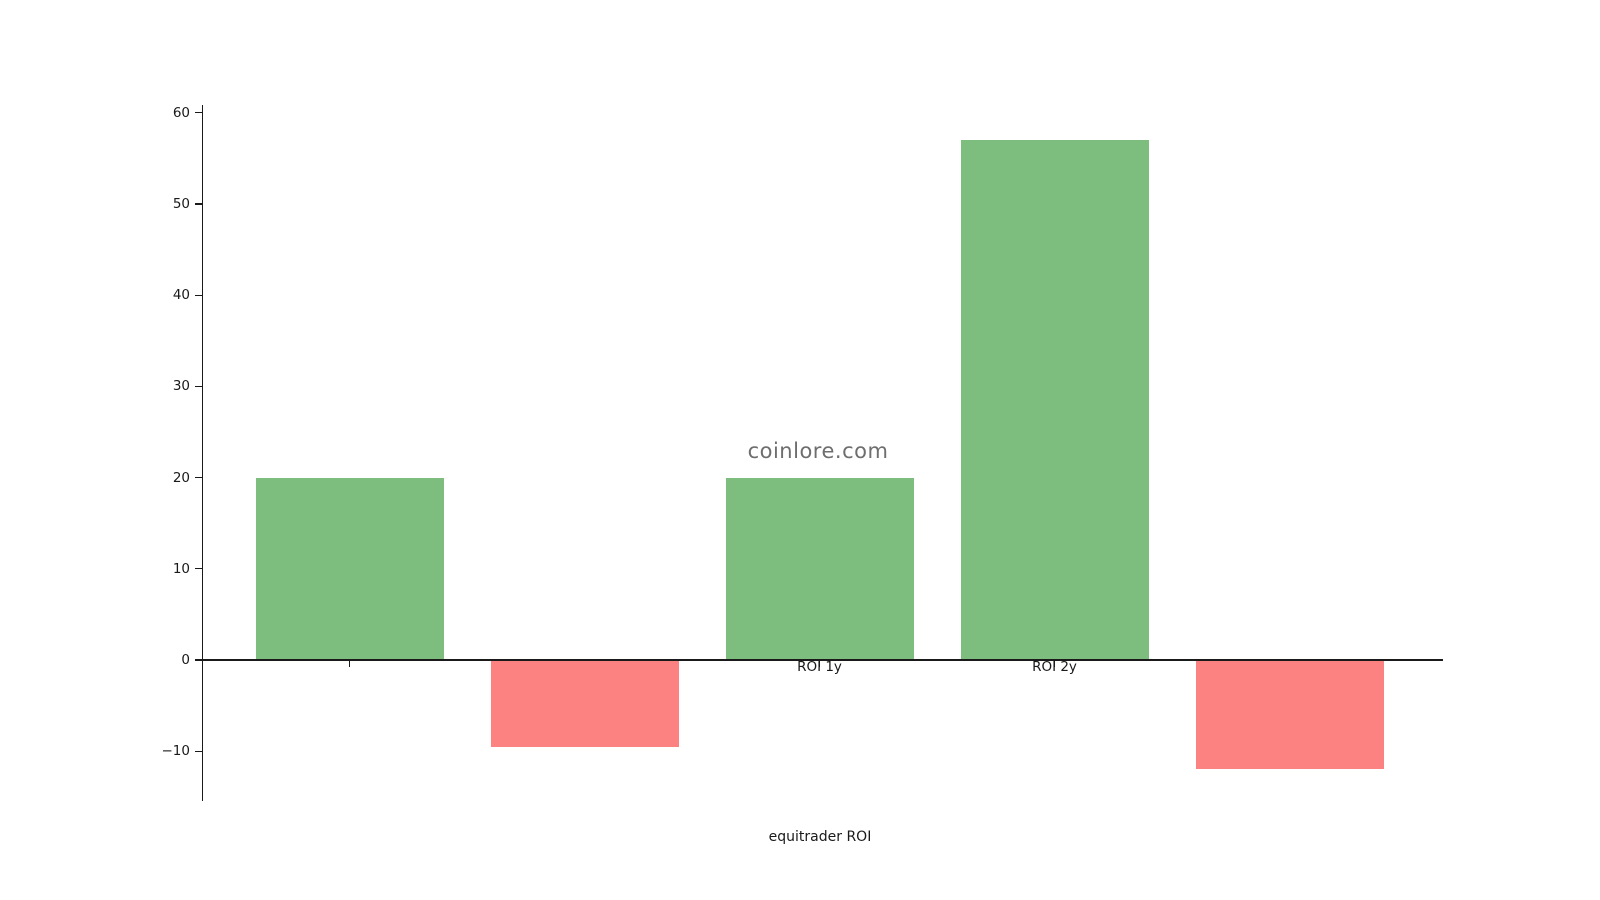  I want to click on watermark-text: coinlore.com, so click(818, 451).